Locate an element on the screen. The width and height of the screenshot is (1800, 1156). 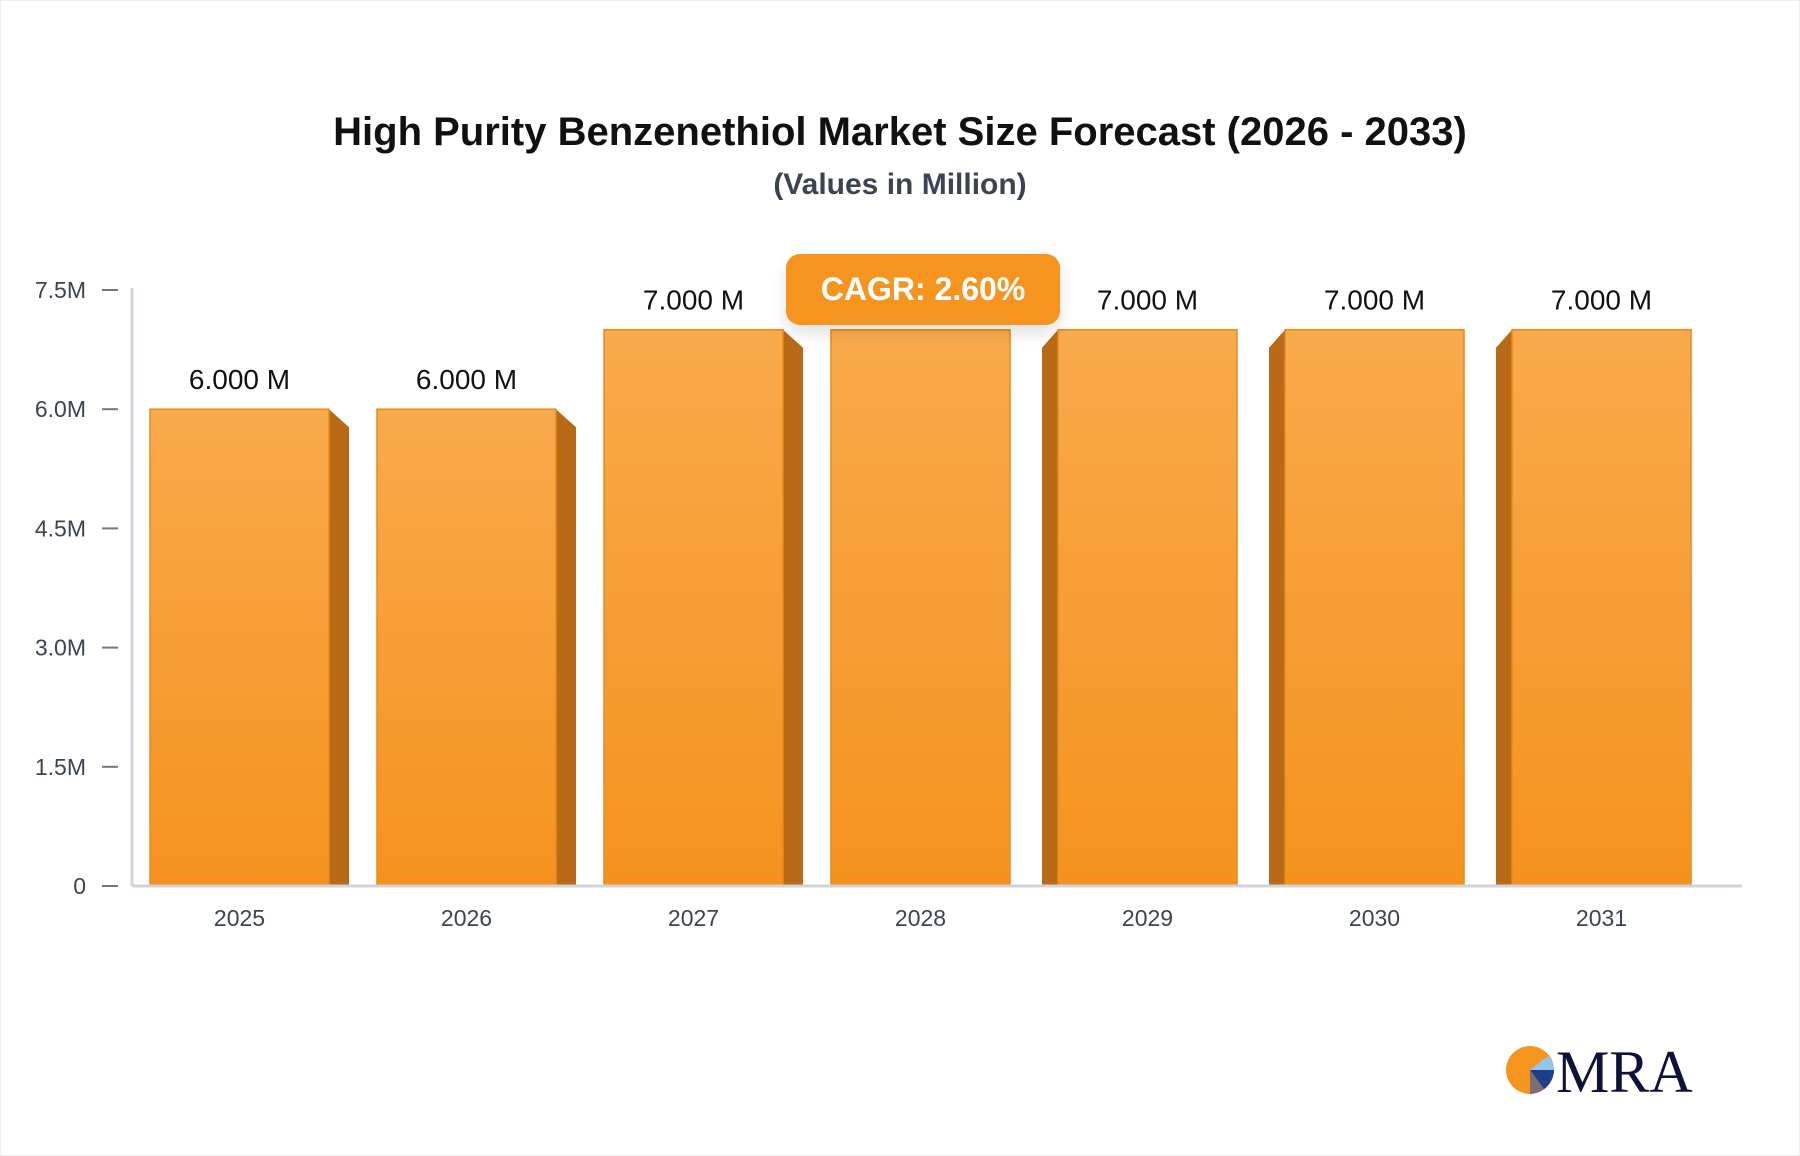
svg-text: MRA is located at coordinates (1624, 1070).